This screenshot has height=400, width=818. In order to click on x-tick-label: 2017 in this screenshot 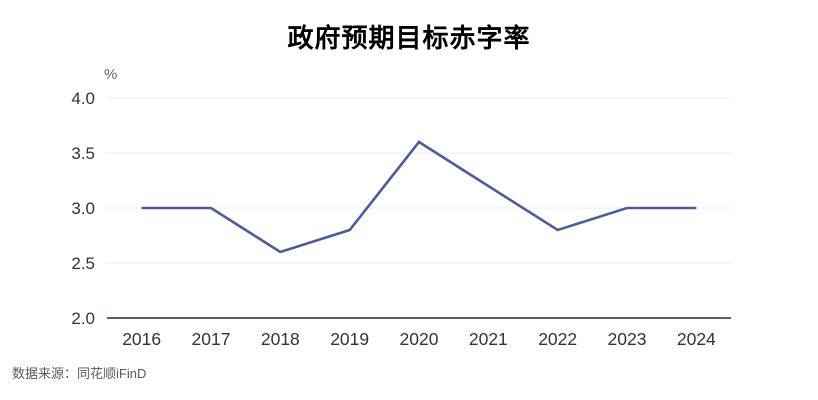, I will do `click(211, 339)`.